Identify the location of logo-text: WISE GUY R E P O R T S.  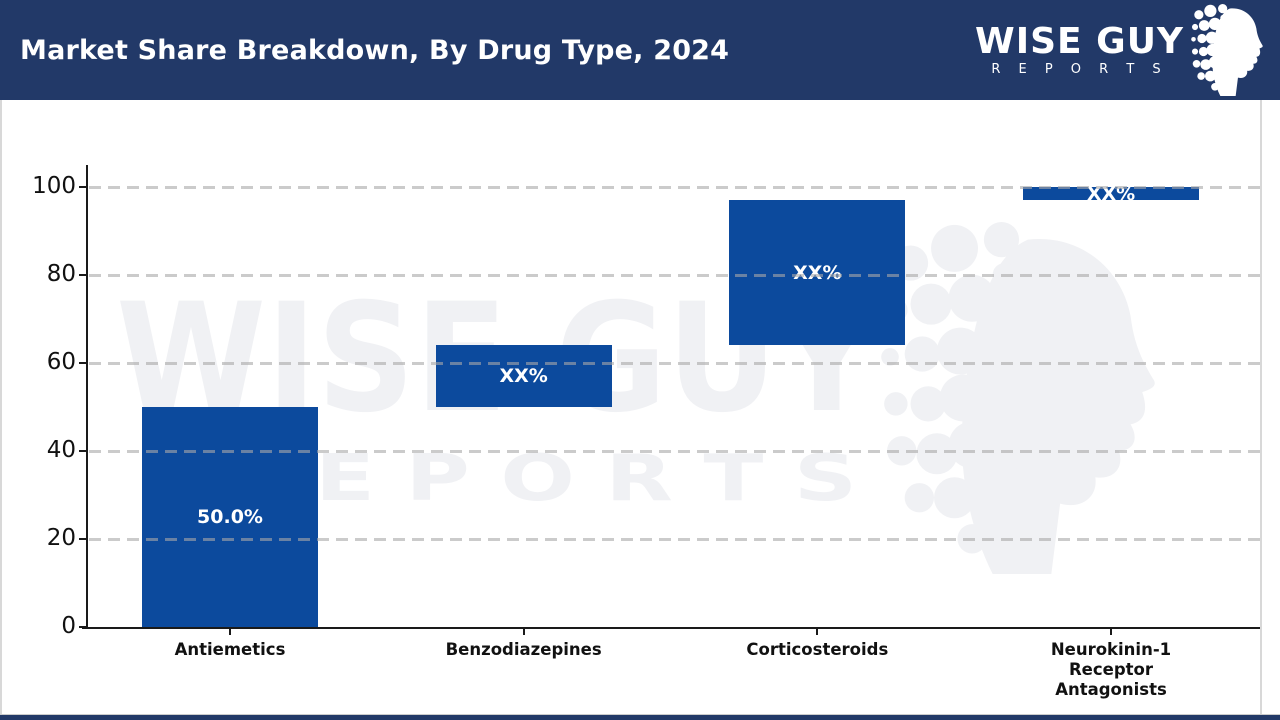
(1079, 49).